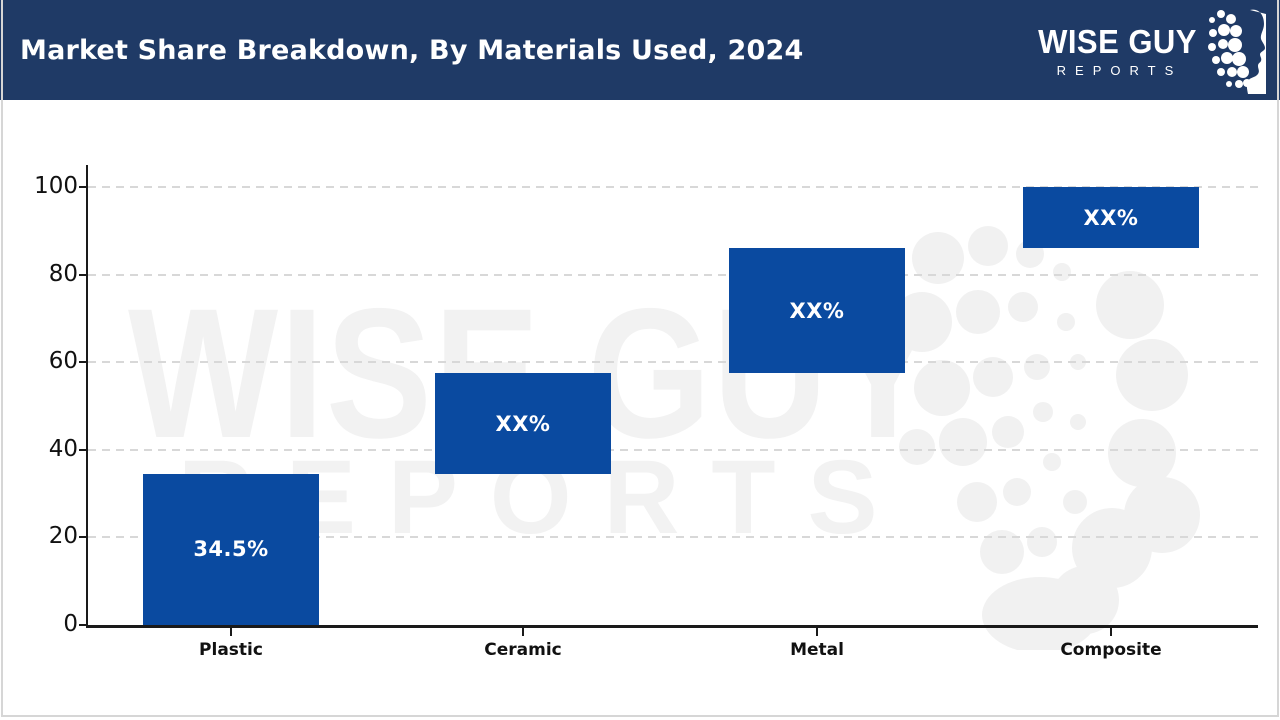 The width and height of the screenshot is (1280, 720). I want to click on brand-face-icon, so click(1237, 51).